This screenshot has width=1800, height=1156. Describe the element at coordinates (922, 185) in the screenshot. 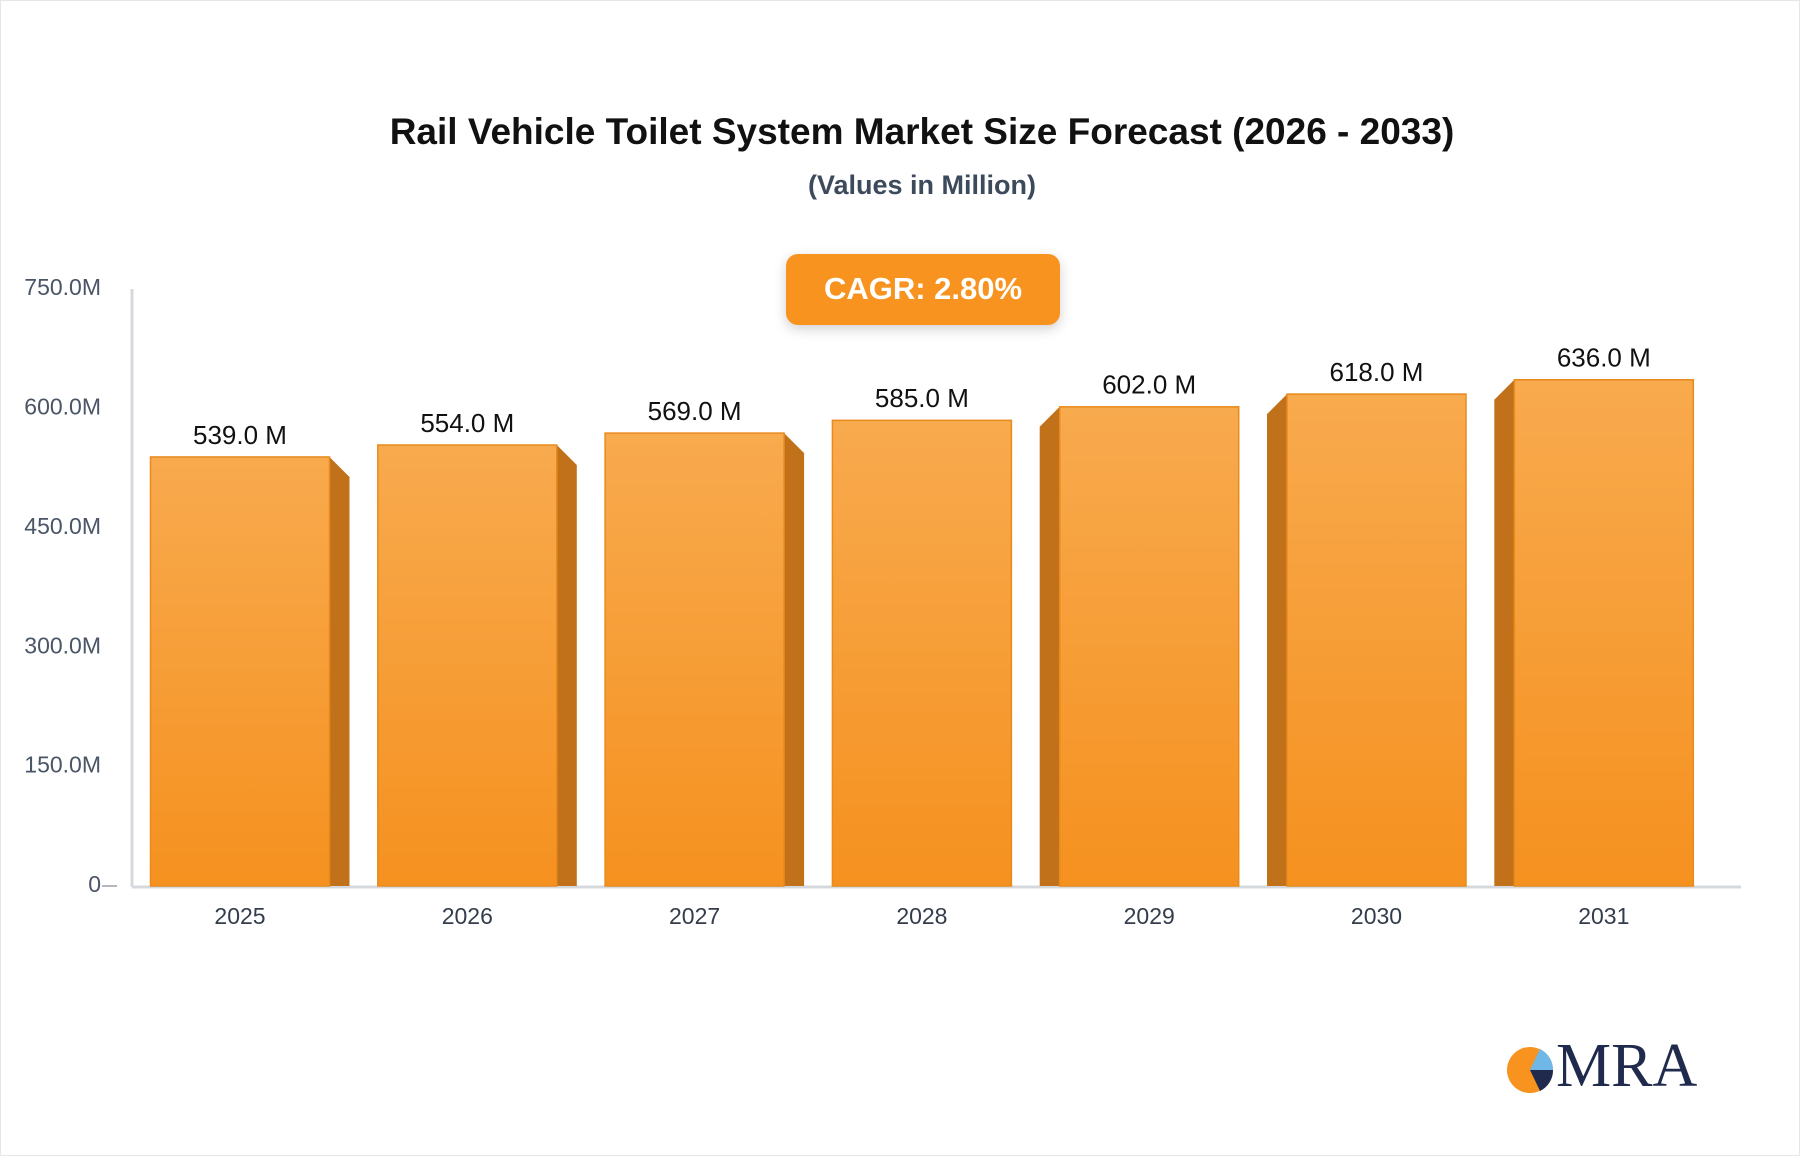

I see `chart-subtitle: (Values in Million)` at that location.